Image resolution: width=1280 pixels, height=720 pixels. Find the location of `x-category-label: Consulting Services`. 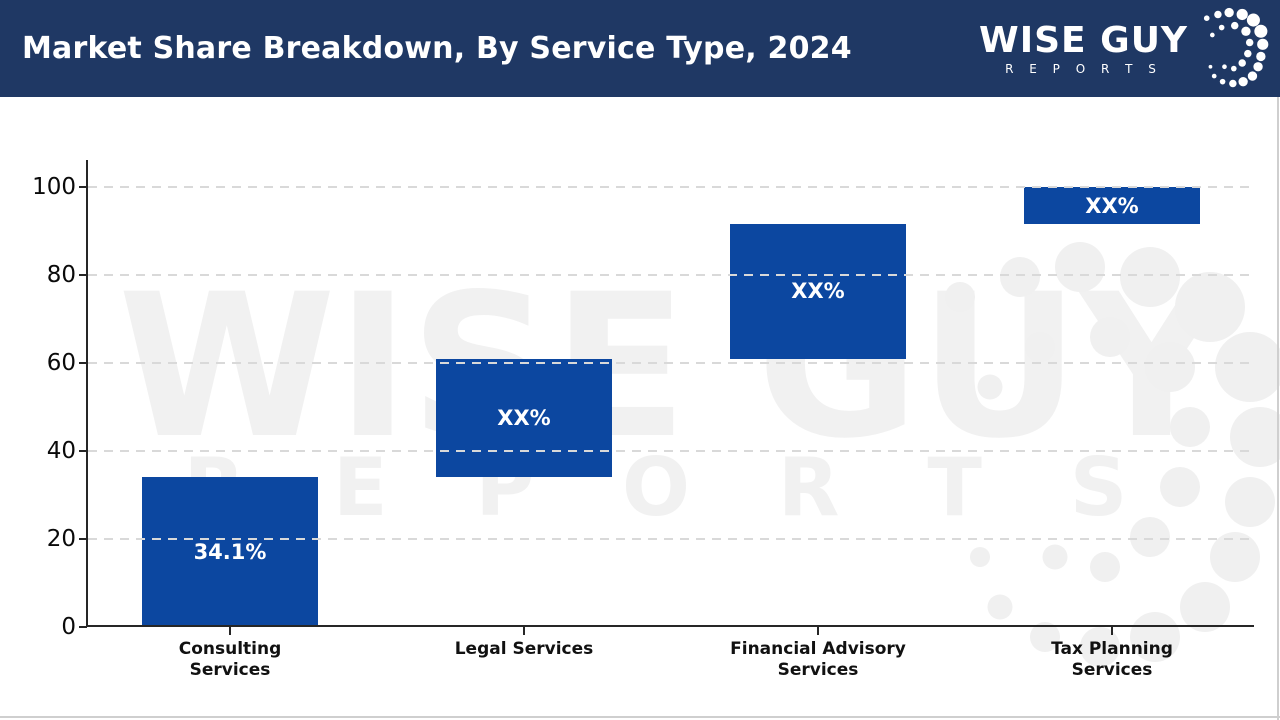

x-category-label: Consulting Services is located at coordinates (230, 660).